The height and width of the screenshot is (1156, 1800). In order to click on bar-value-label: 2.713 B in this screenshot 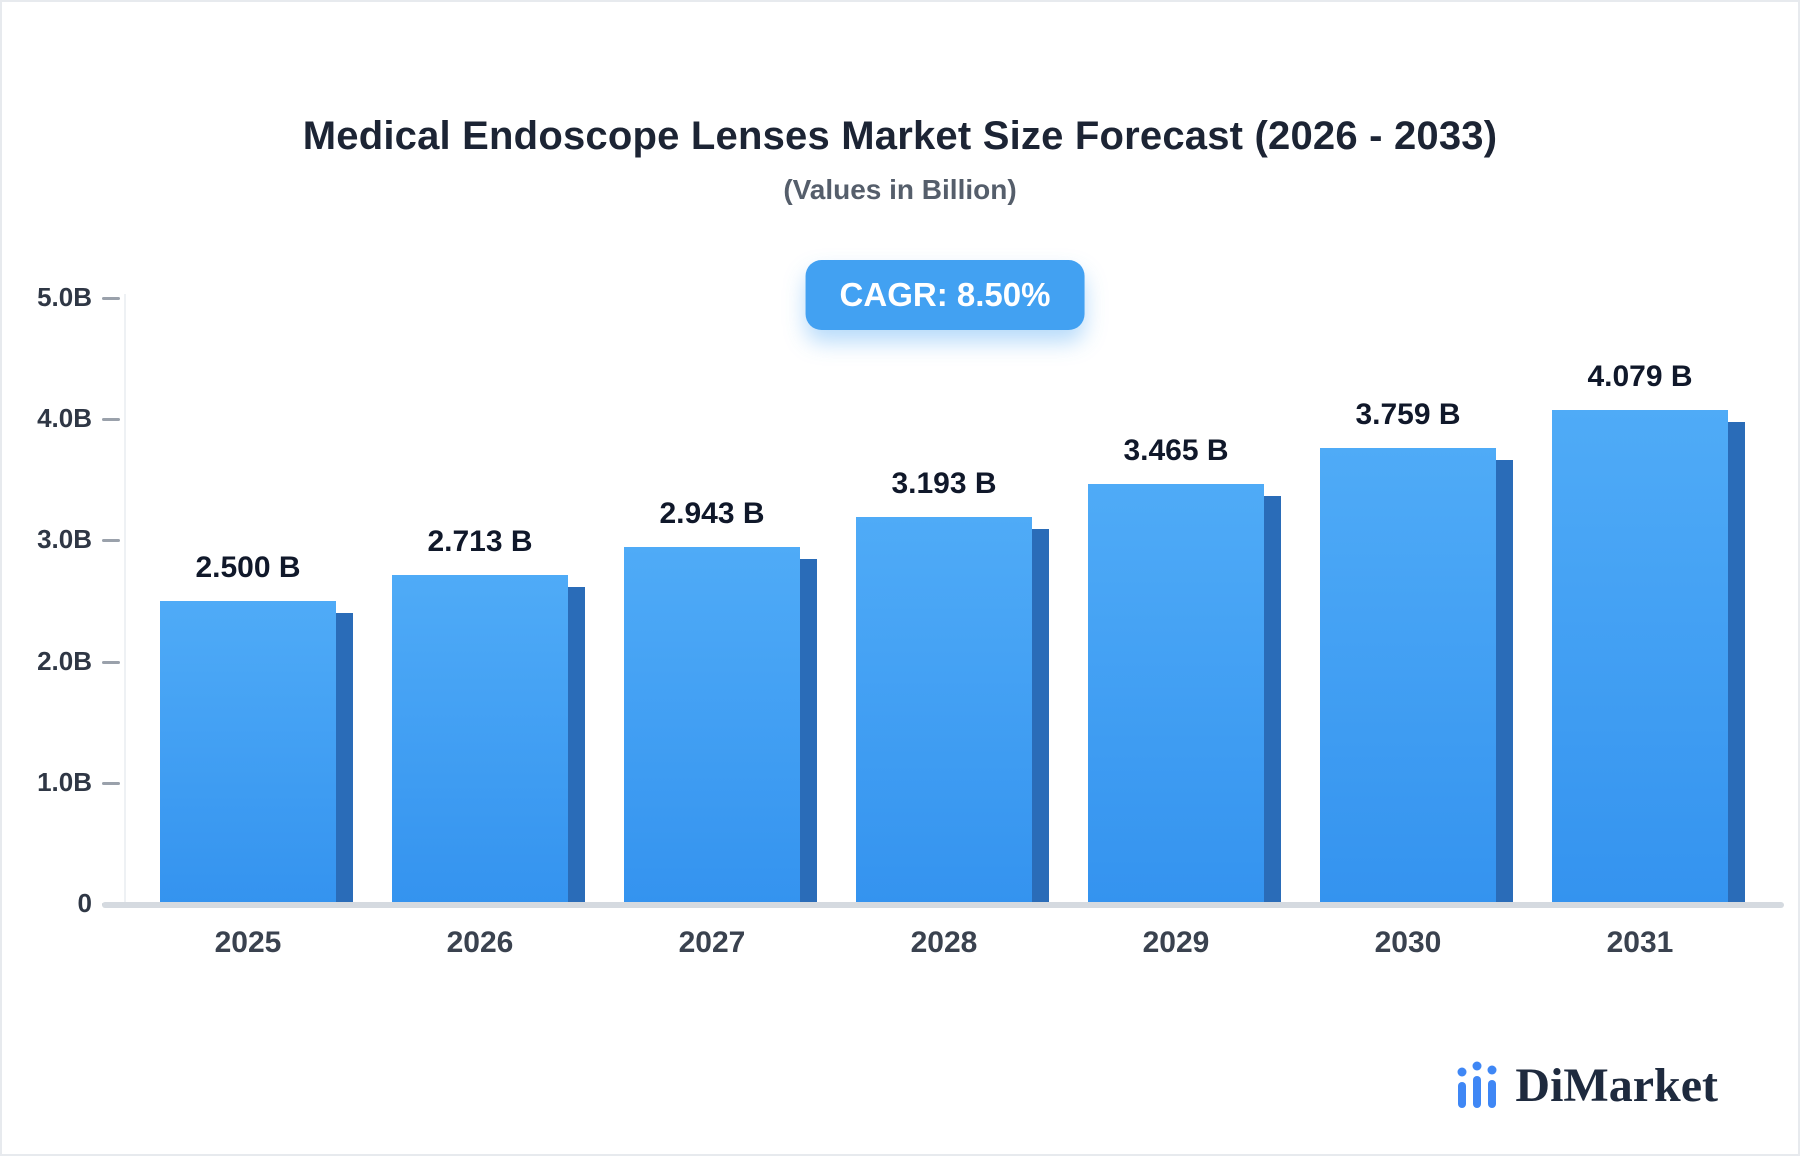, I will do `click(480, 542)`.